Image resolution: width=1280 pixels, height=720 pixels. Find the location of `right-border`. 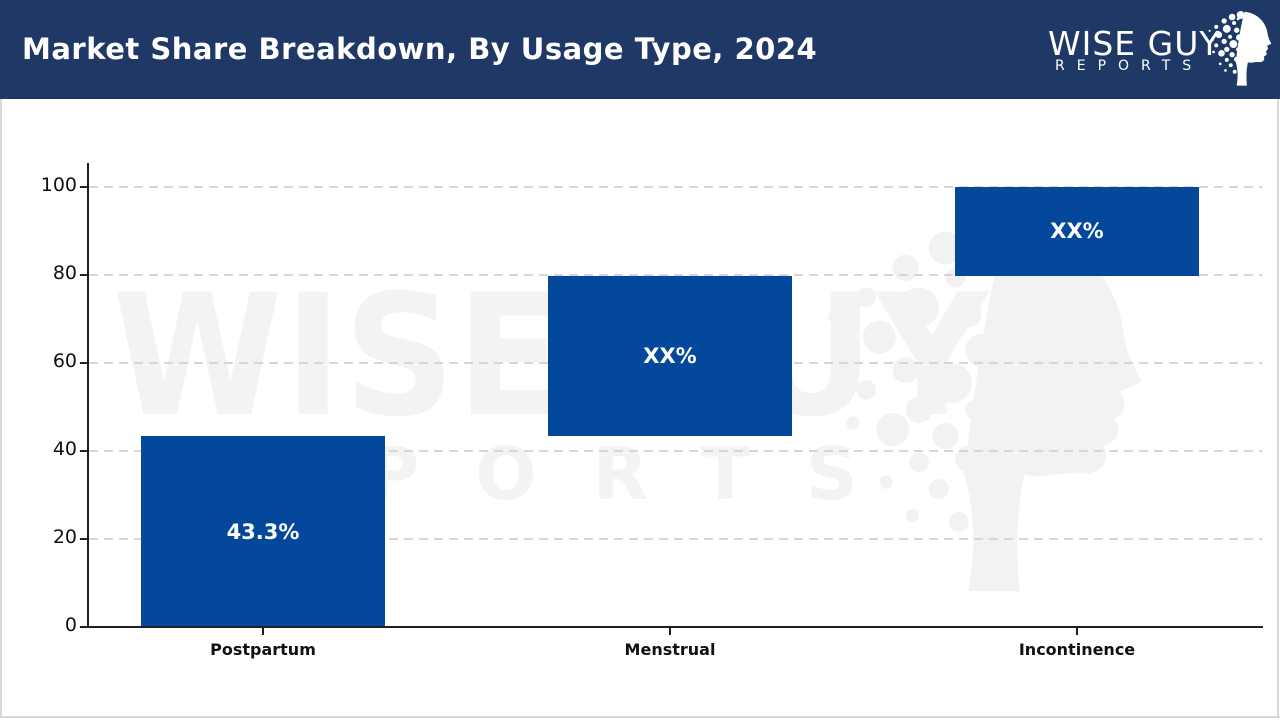

right-border is located at coordinates (1278, 408).